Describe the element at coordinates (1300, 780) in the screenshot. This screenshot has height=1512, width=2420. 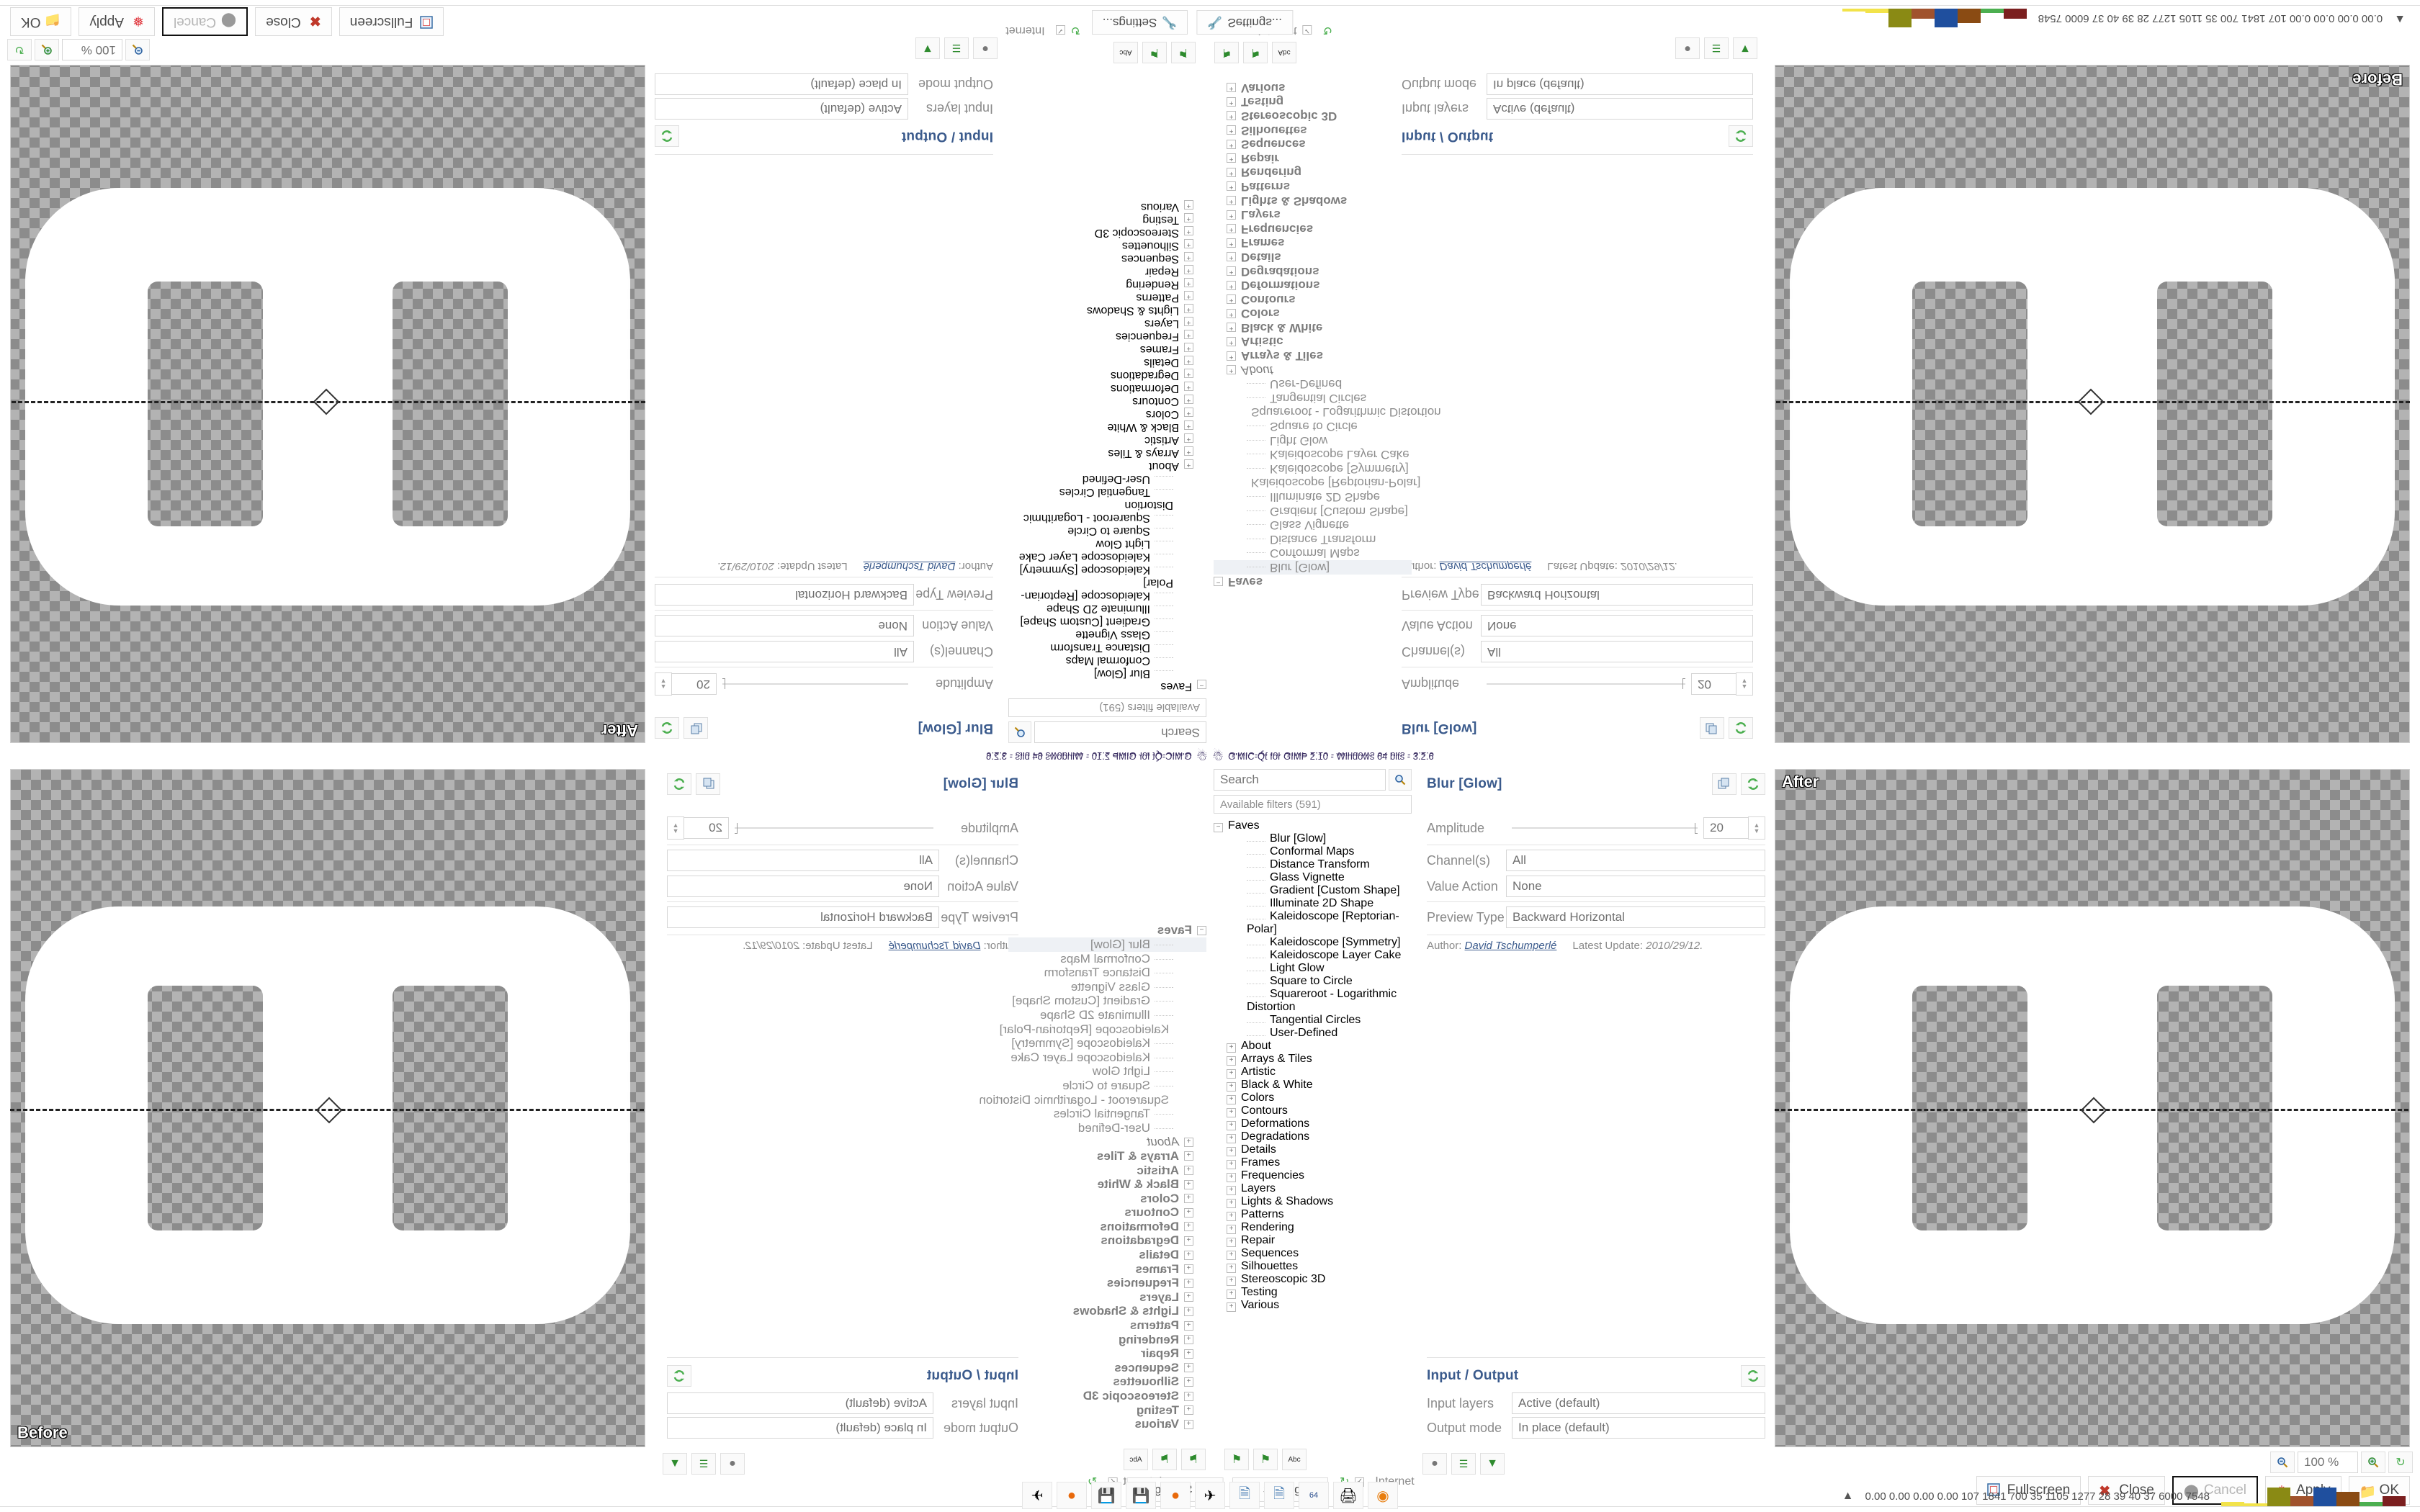
I see `search-input` at that location.